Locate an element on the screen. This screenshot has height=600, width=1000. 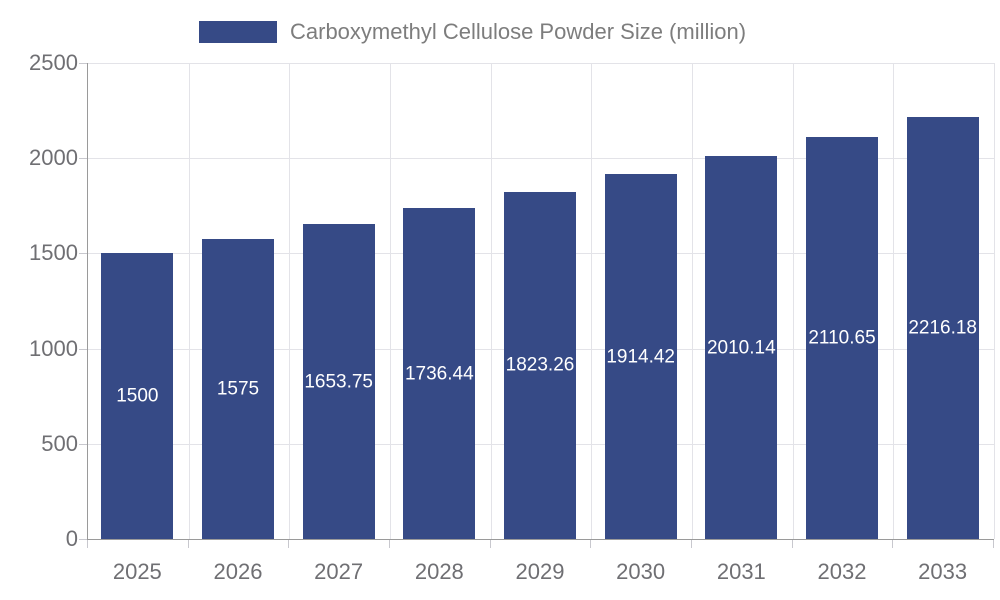
x-axis-label: 2031 is located at coordinates (741, 571).